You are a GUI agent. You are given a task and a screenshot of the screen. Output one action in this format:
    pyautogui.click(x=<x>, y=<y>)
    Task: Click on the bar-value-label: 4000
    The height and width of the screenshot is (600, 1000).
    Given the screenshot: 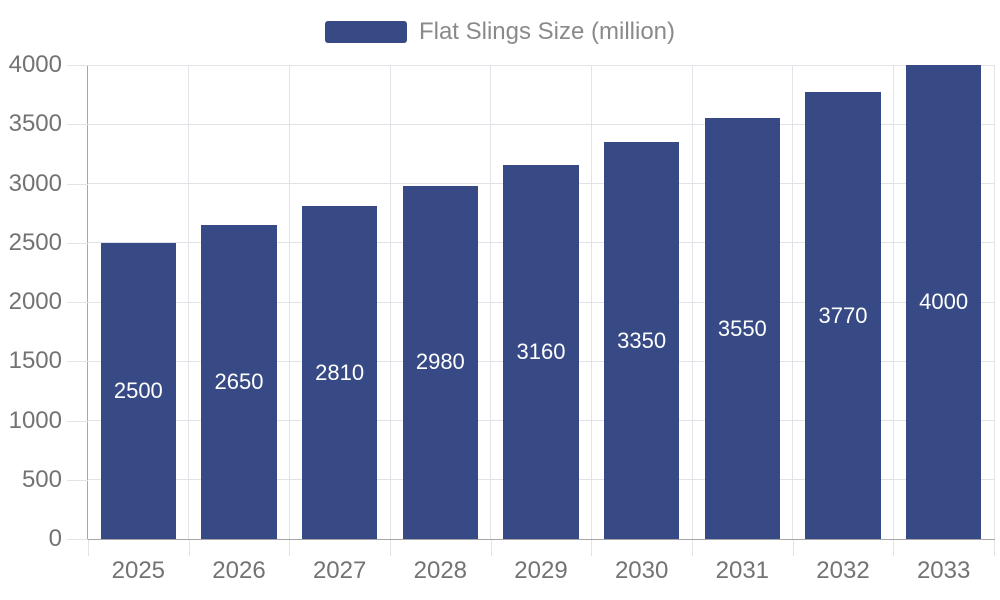 What is the action you would take?
    pyautogui.click(x=944, y=301)
    